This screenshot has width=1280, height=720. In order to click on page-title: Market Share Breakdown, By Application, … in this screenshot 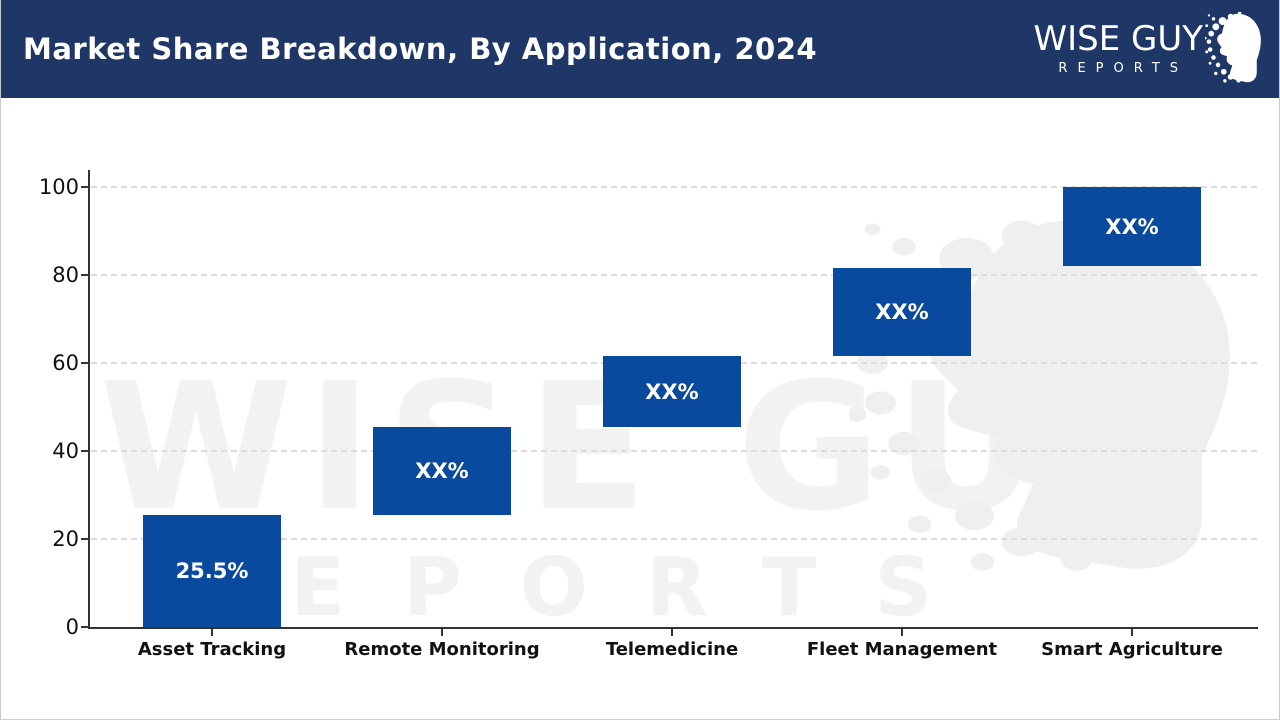, I will do `click(420, 49)`.